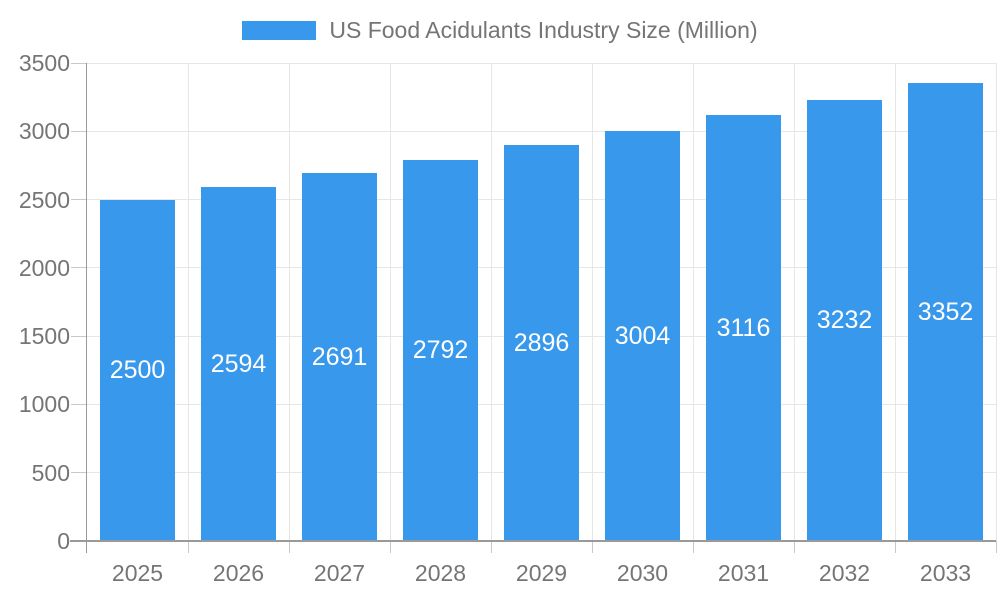 The width and height of the screenshot is (1000, 600). Describe the element at coordinates (440, 573) in the screenshot. I see `x-tick-label: 2028` at that location.